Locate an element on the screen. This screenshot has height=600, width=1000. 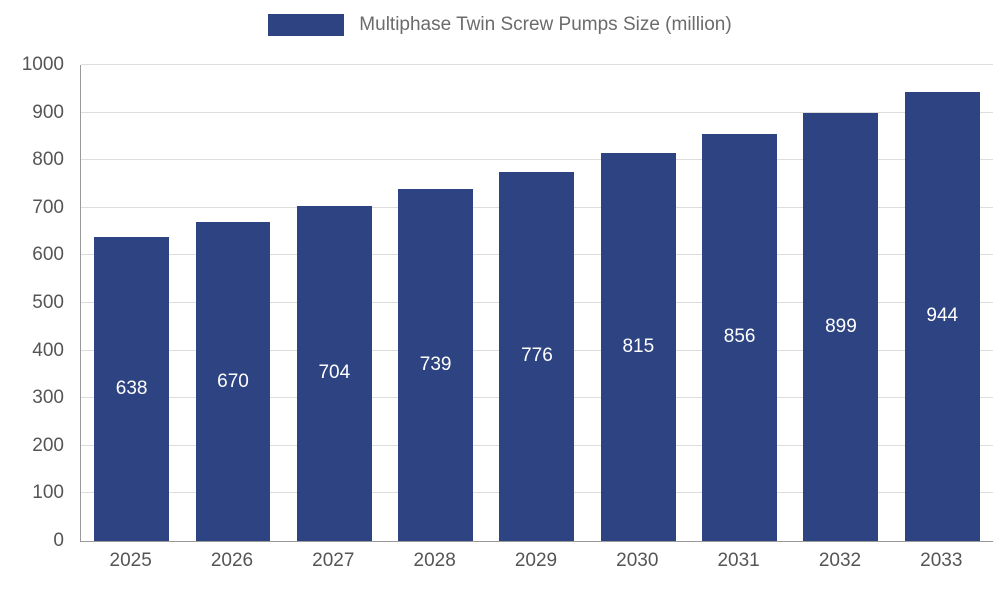
x-tick-label: 2025 is located at coordinates (130, 560).